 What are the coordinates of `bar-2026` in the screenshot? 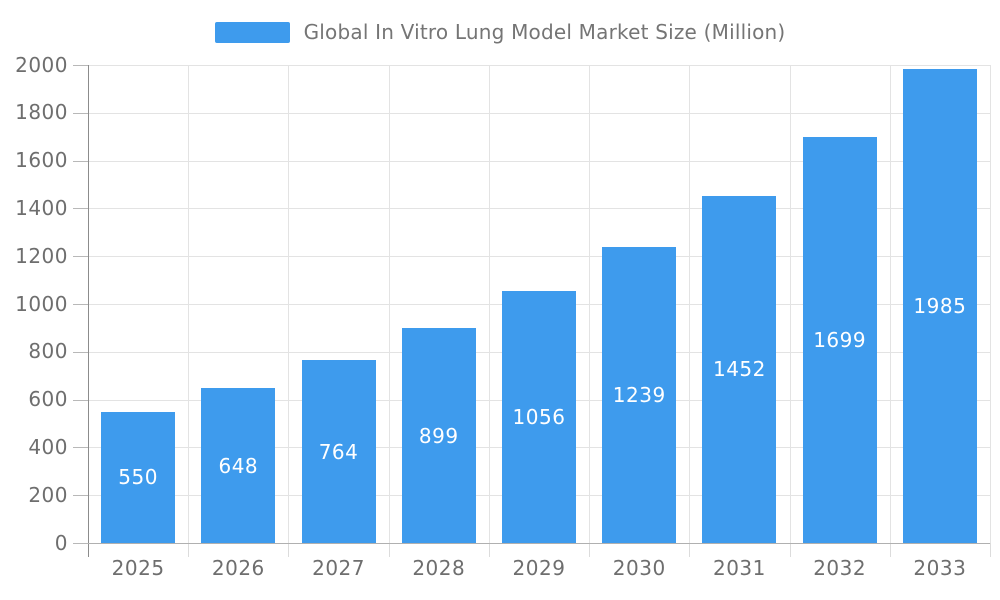 It's located at (238, 465).